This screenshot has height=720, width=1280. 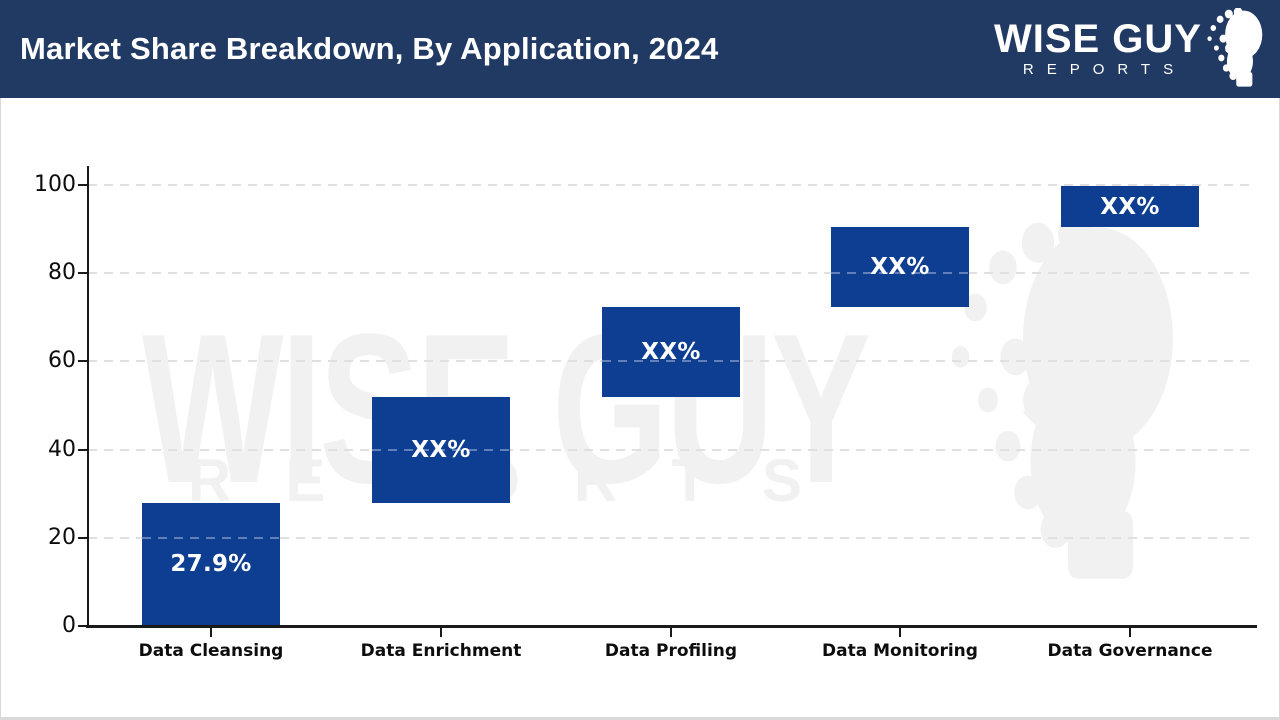 I want to click on x-category-label-3: Data Monitoring, so click(x=900, y=651).